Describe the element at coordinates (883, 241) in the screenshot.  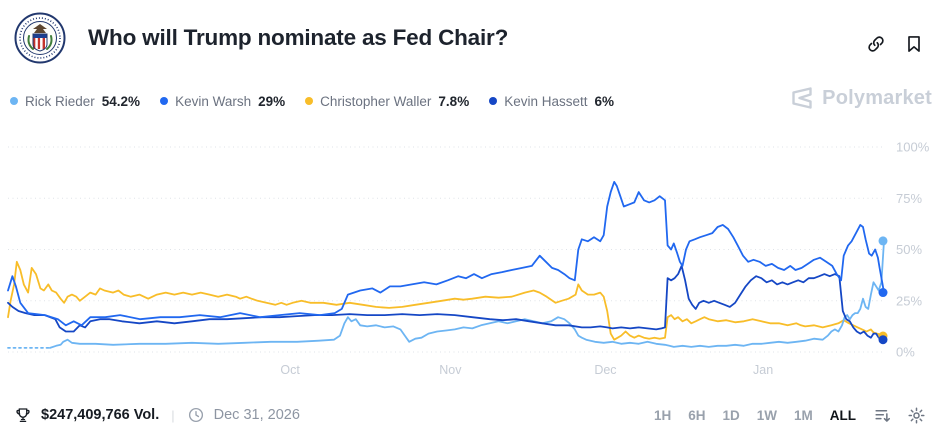
I see `series-end-dot-rick-rieder` at that location.